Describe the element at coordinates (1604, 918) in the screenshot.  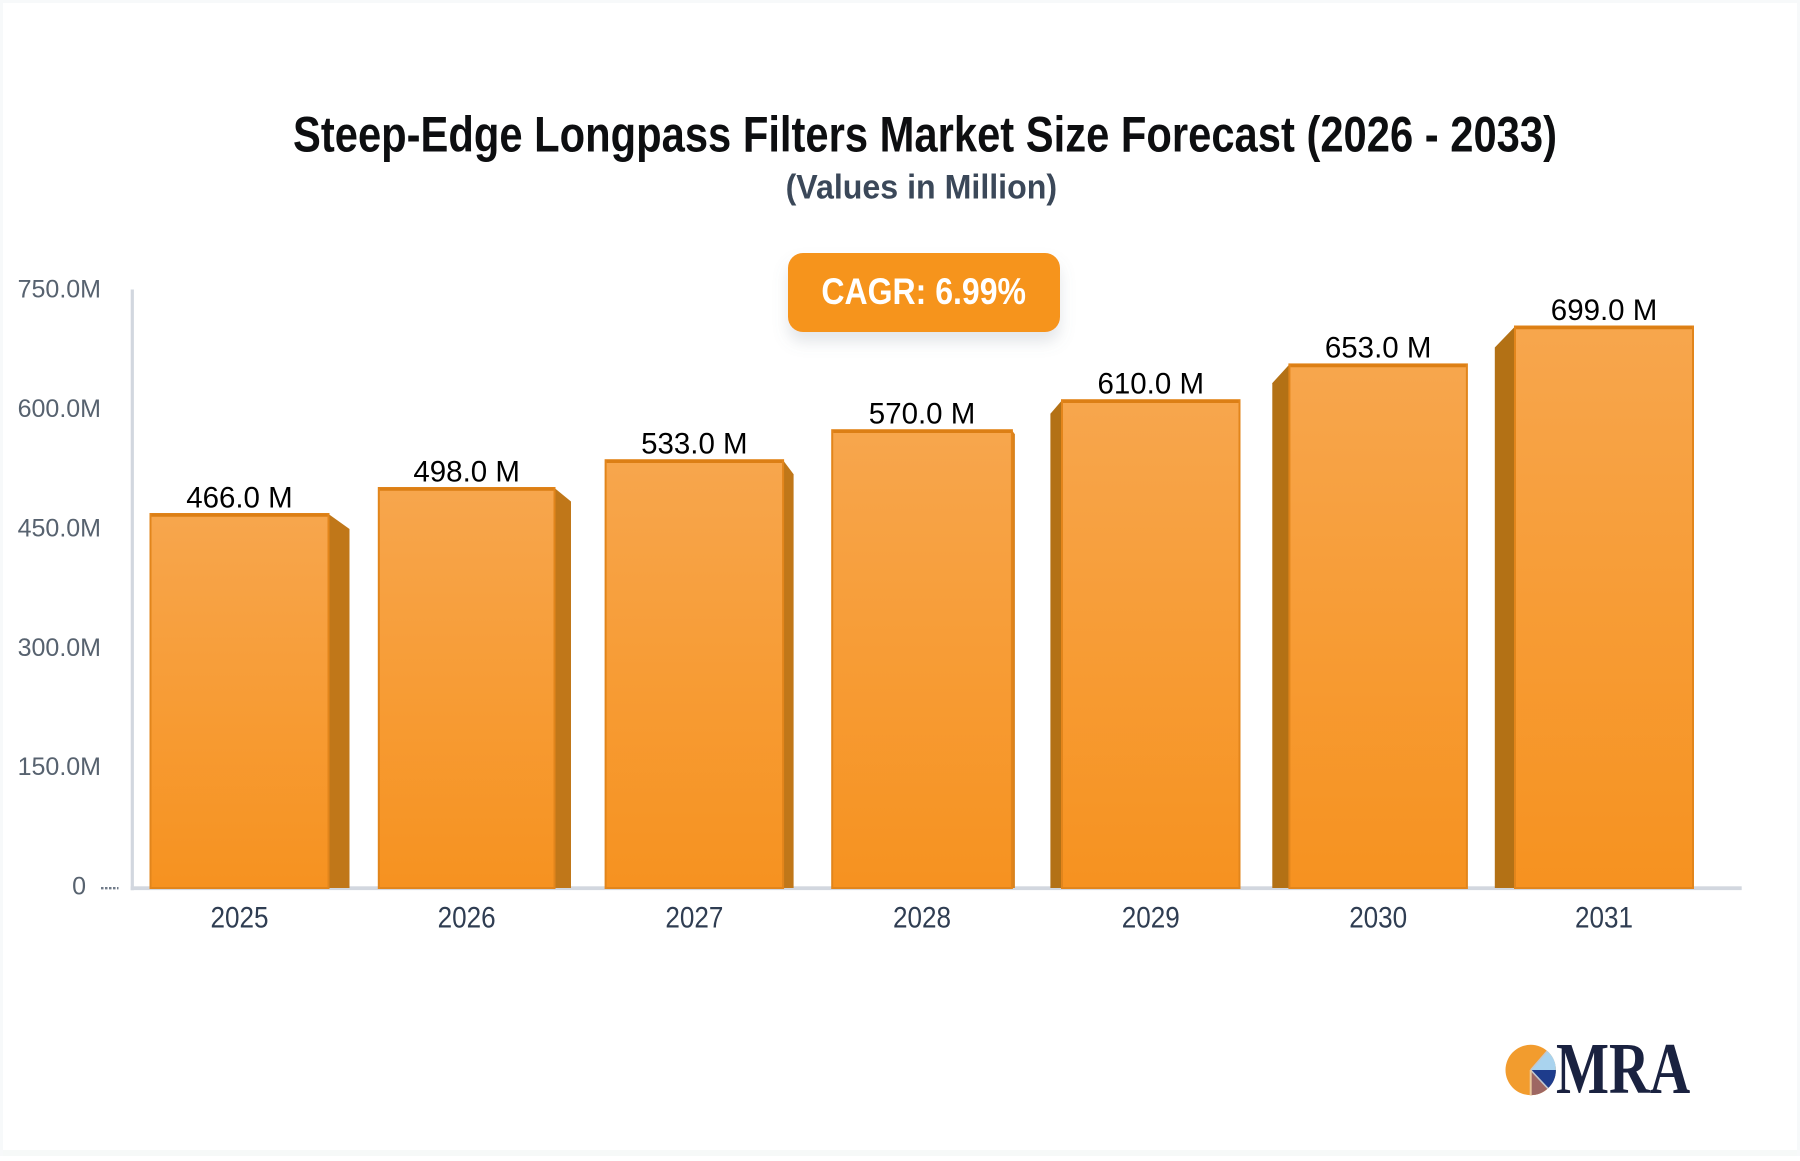
I see `svg-text: 2031` at that location.